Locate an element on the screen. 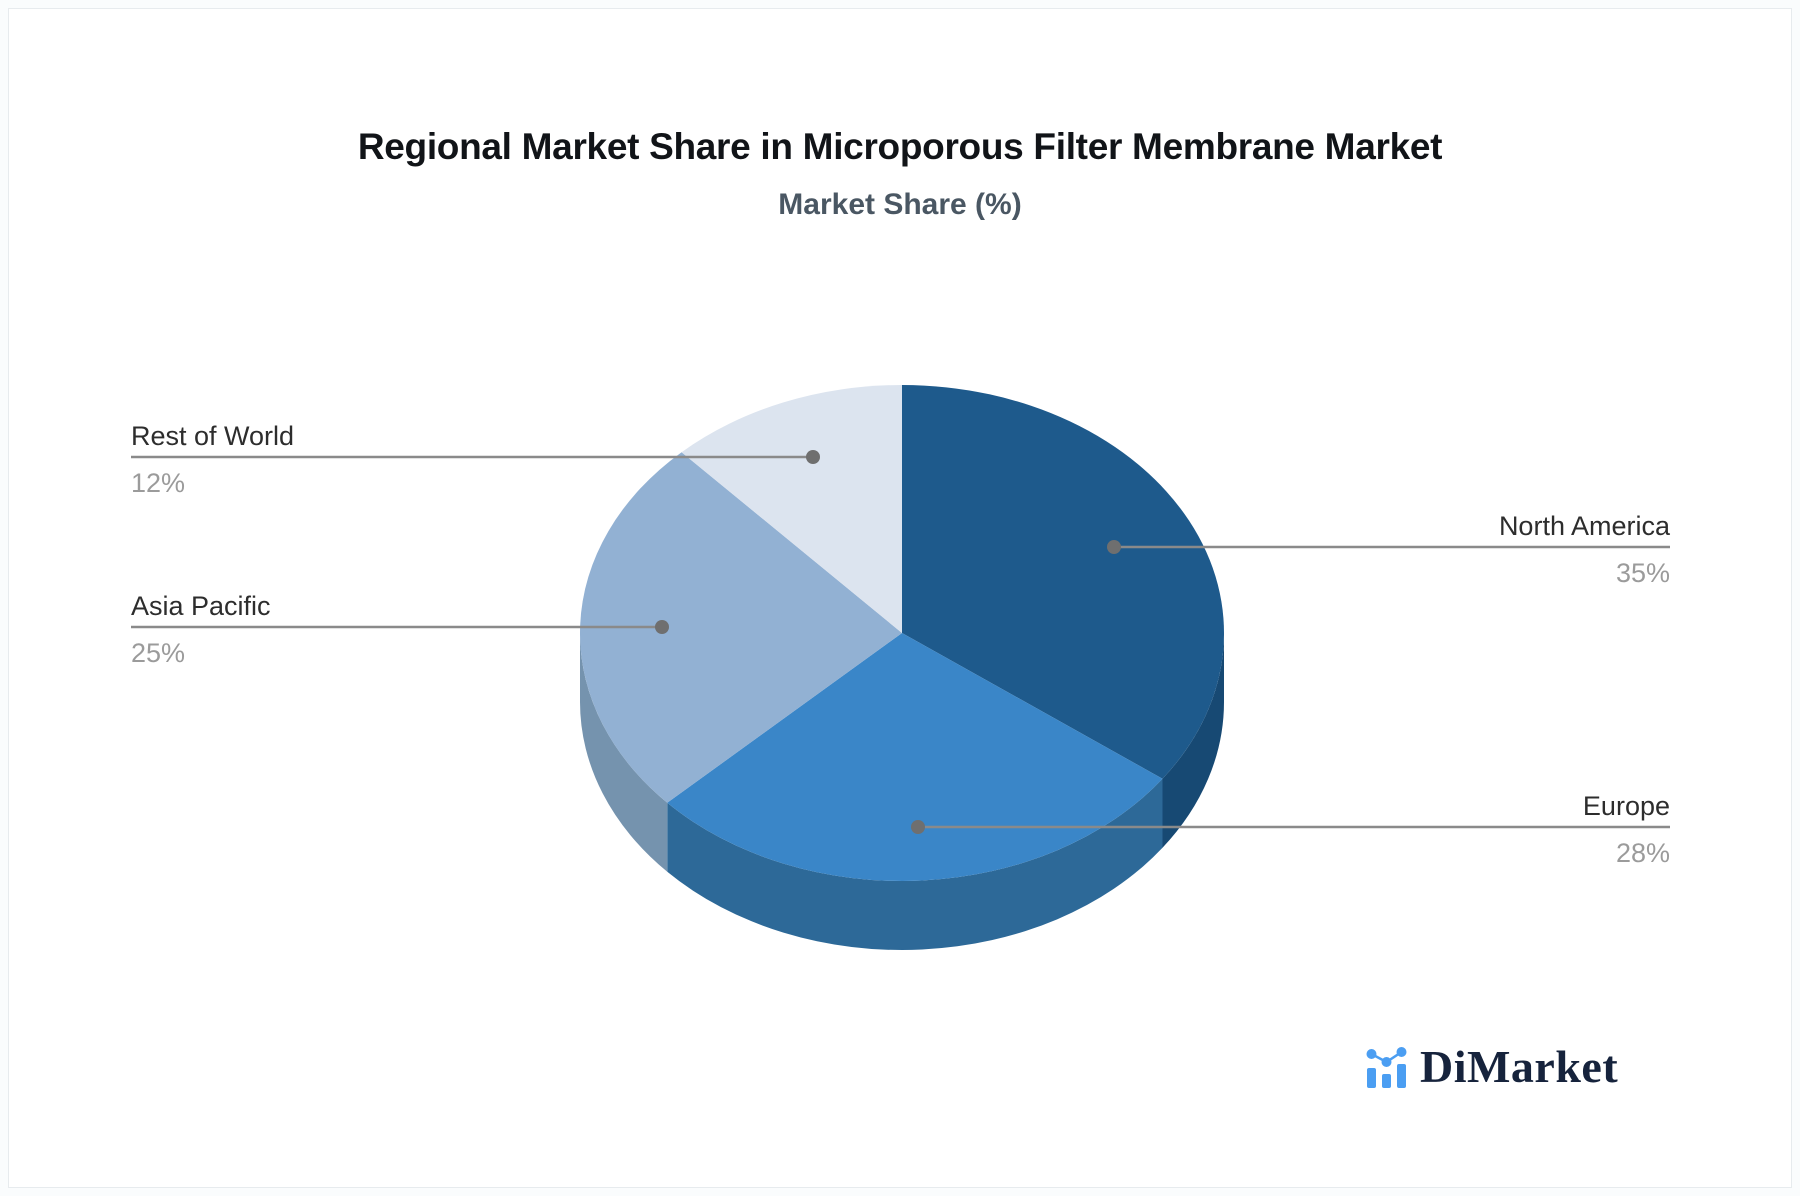 The width and height of the screenshot is (1800, 1196). slice-value-north-america: 35% is located at coordinates (1642, 573).